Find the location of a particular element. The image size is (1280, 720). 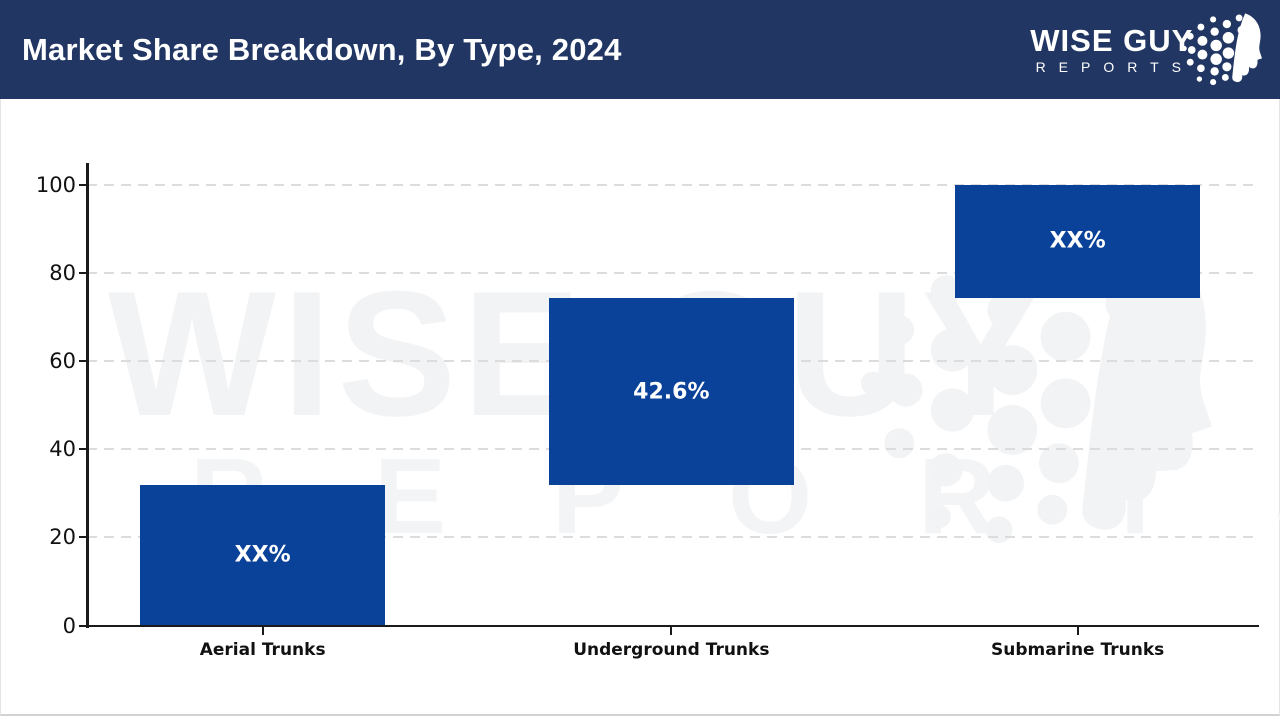

brand-logo: WISE GUY REPORTS is located at coordinates (1146, 50).